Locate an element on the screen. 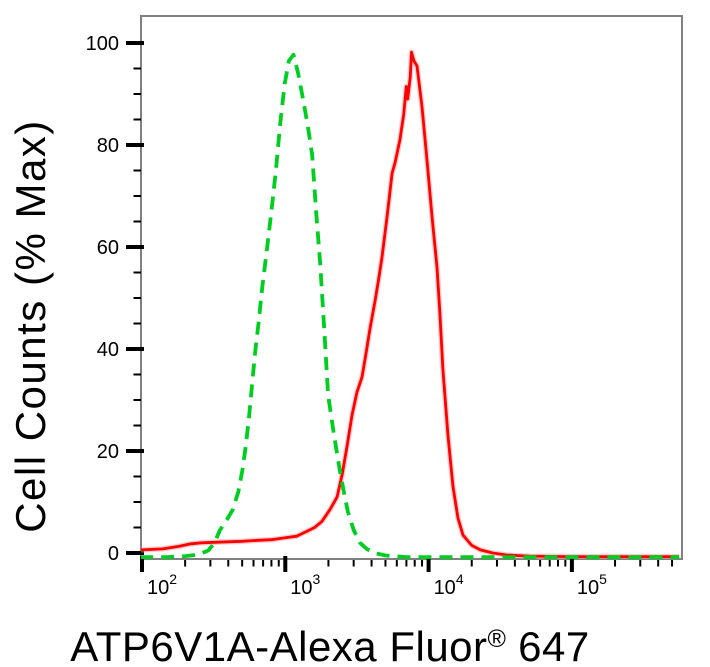  y-tick-label: 100 is located at coordinates (102, 44).